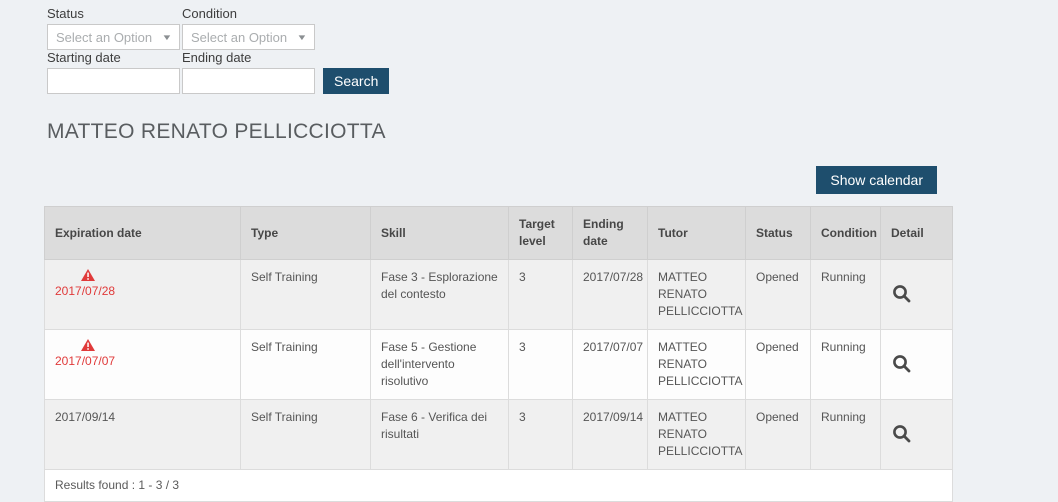  Describe the element at coordinates (239, 37) in the screenshot. I see `condition-select-placeholder: Select an Option` at that location.